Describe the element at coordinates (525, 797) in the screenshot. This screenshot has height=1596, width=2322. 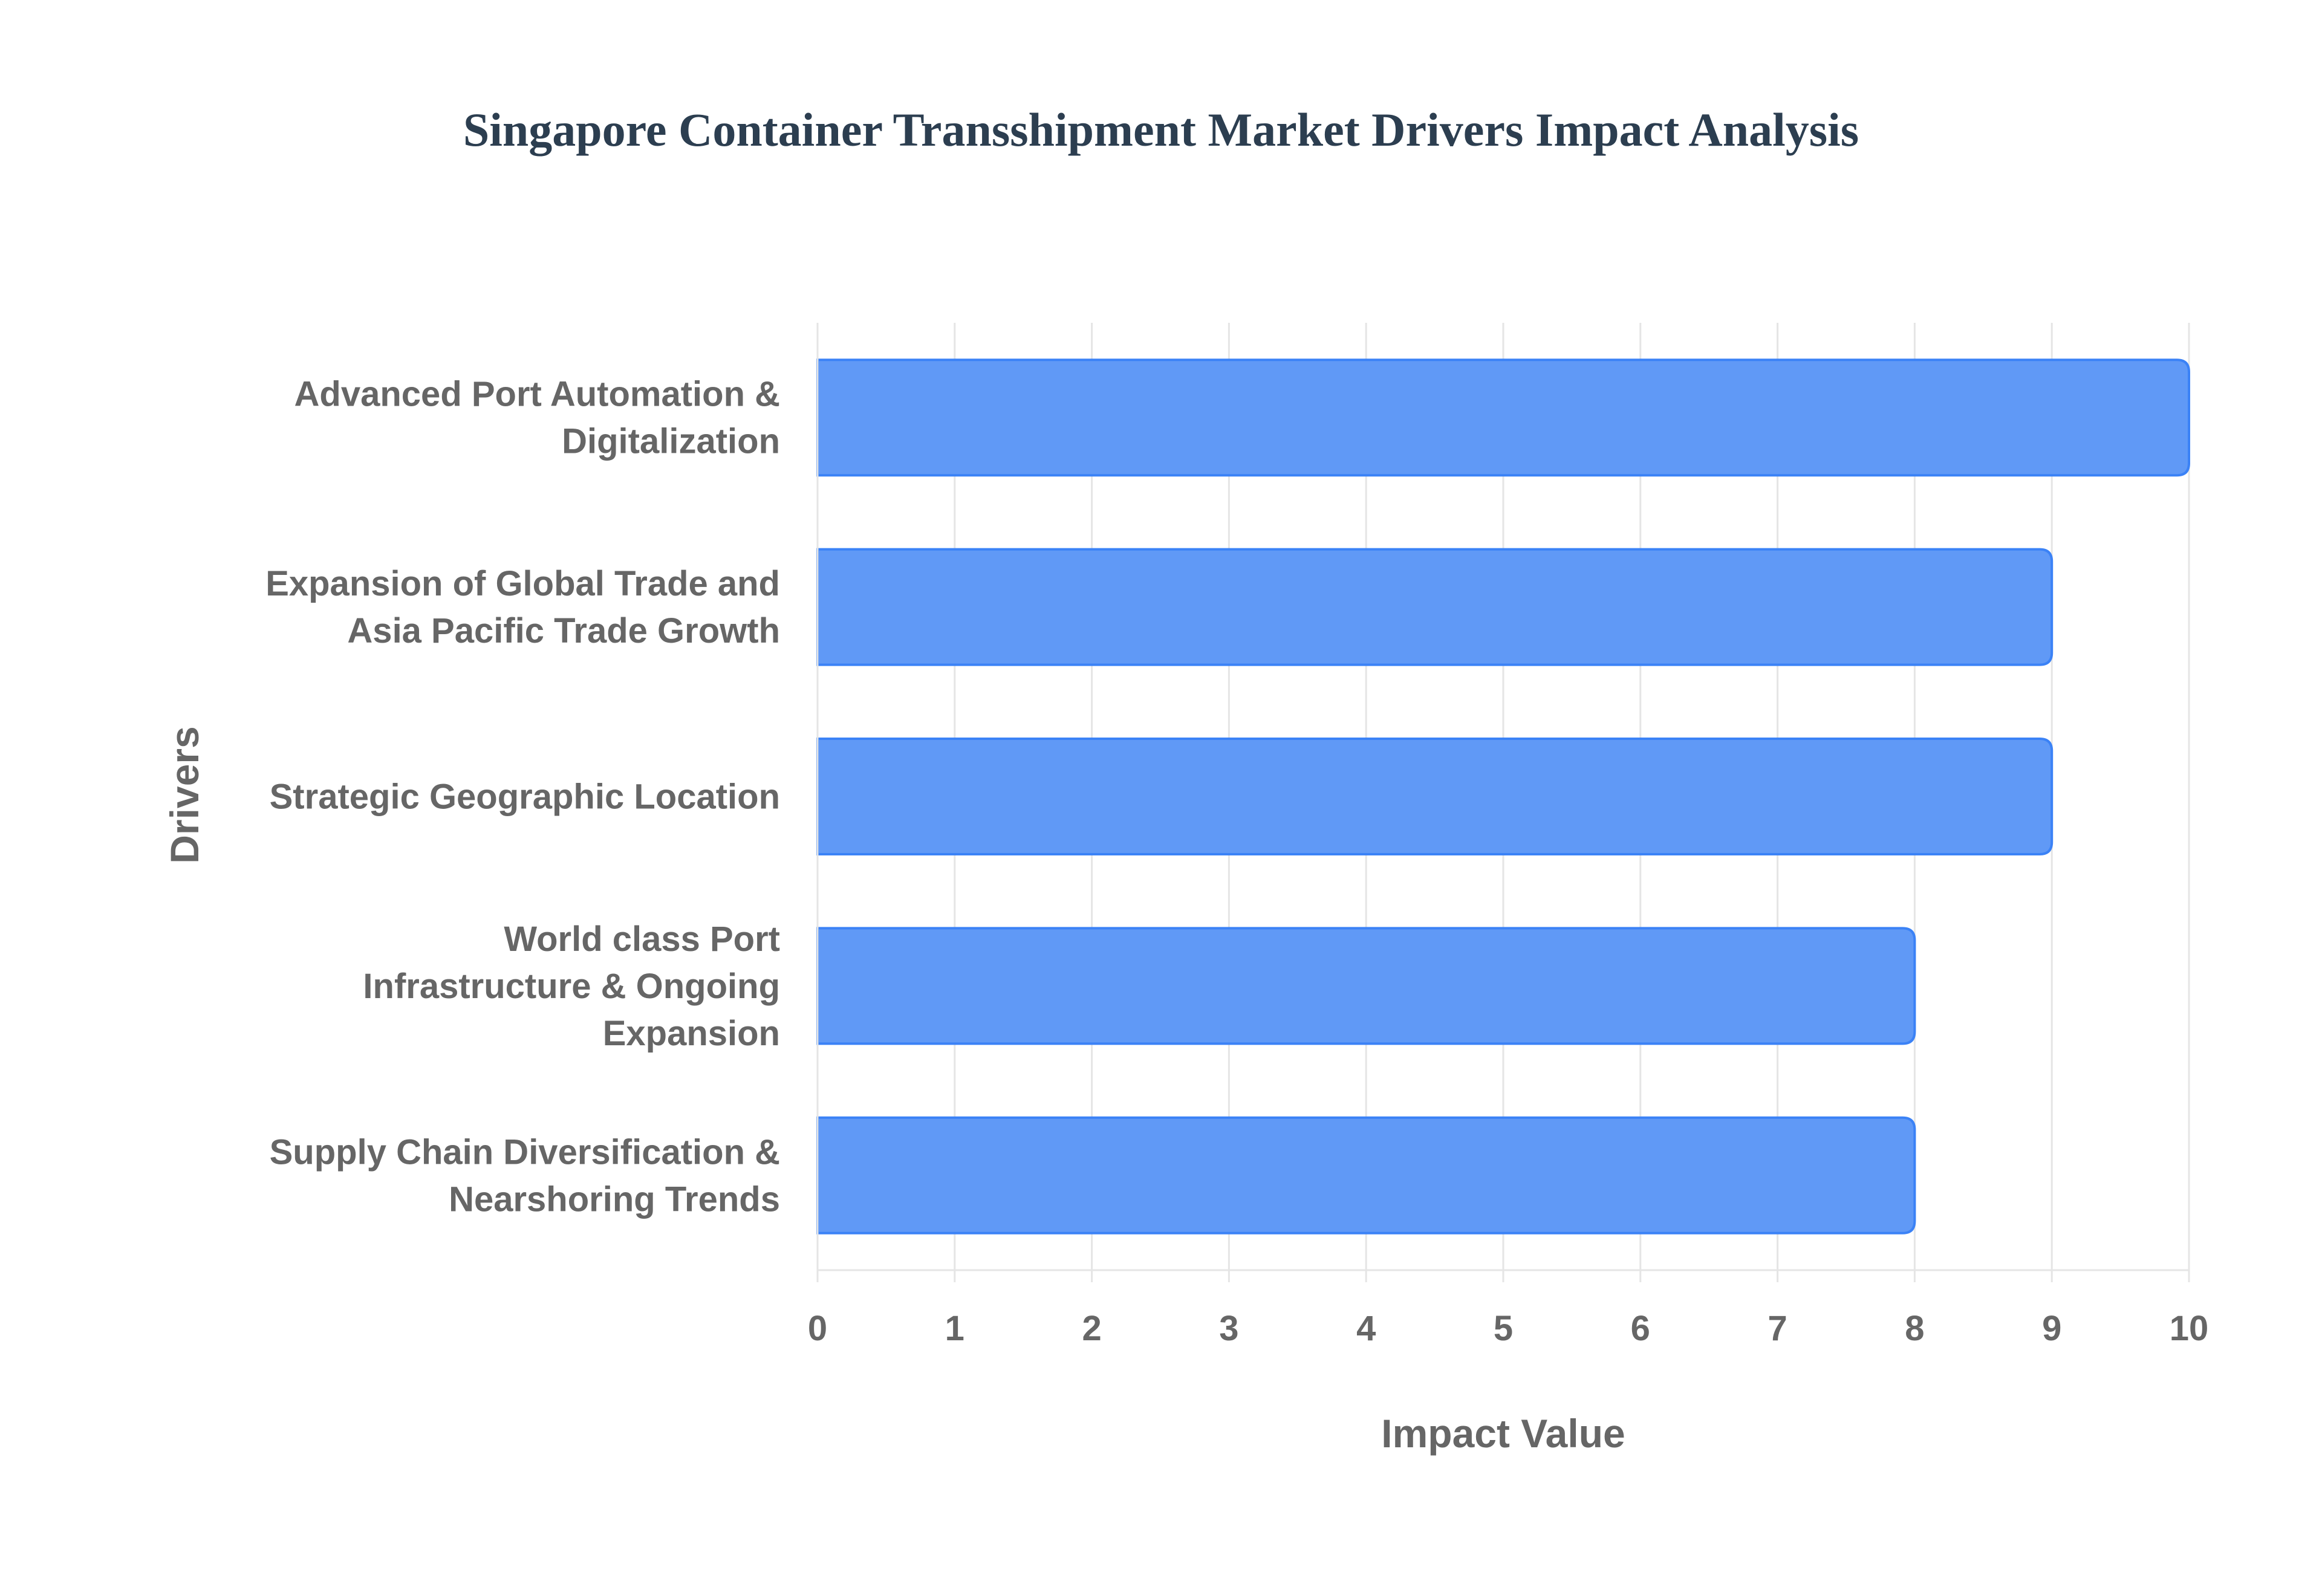
I see `y-category-label: Strategic Geographic Location` at that location.